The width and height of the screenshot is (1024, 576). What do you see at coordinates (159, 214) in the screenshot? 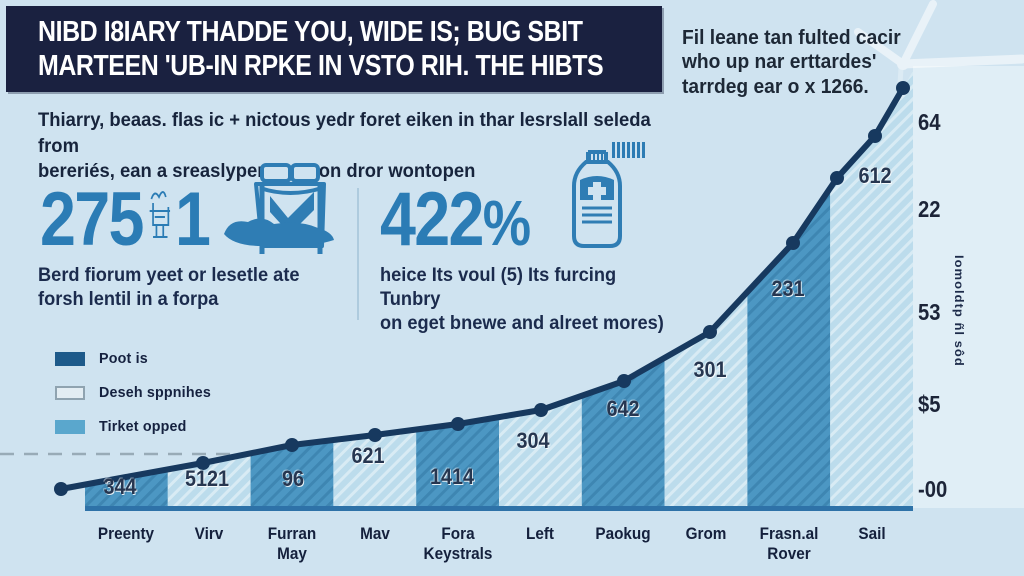
I see `sketch-cart-icon` at bounding box center [159, 214].